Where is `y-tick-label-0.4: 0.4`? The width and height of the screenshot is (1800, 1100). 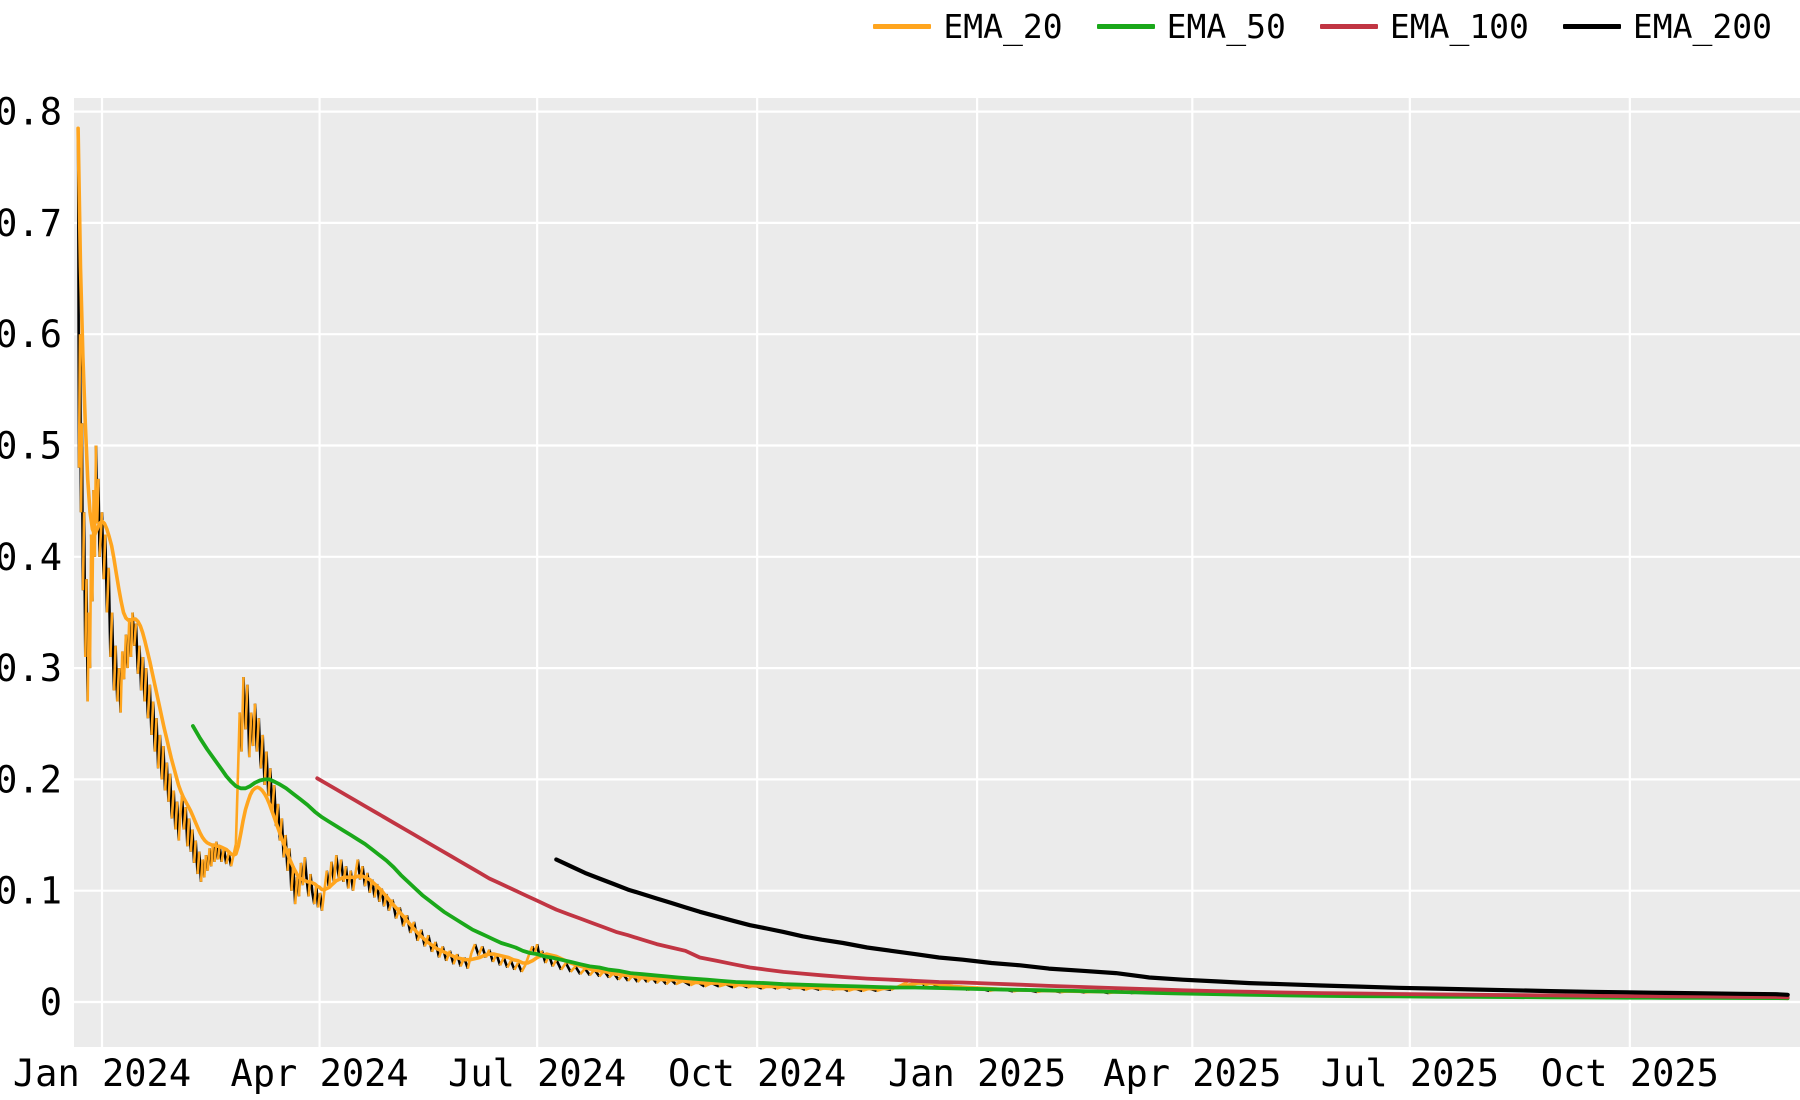
y-tick-label-0.4: 0.4 is located at coordinates (31, 557).